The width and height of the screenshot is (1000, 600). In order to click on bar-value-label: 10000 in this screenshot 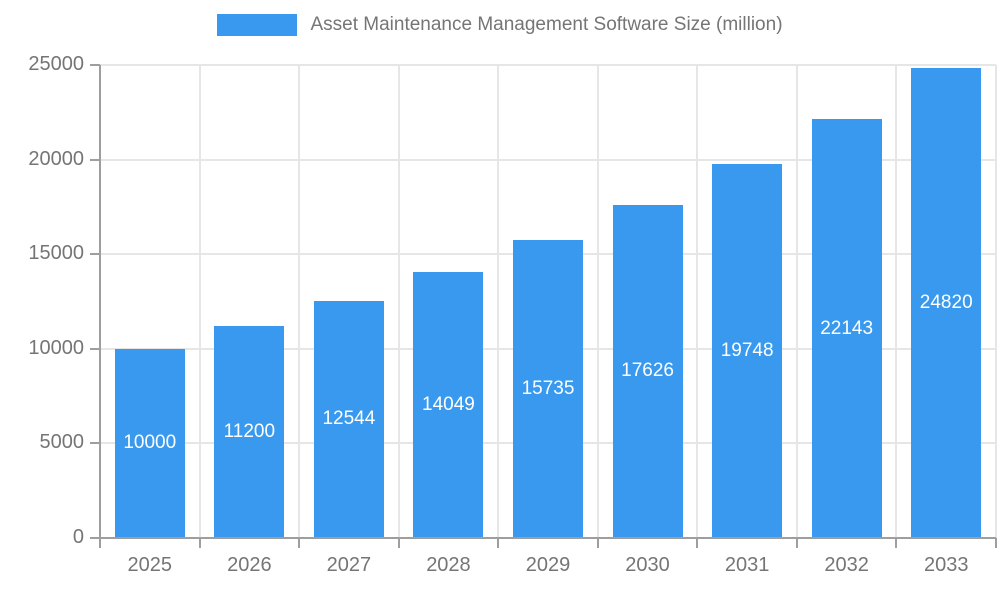, I will do `click(150, 443)`.